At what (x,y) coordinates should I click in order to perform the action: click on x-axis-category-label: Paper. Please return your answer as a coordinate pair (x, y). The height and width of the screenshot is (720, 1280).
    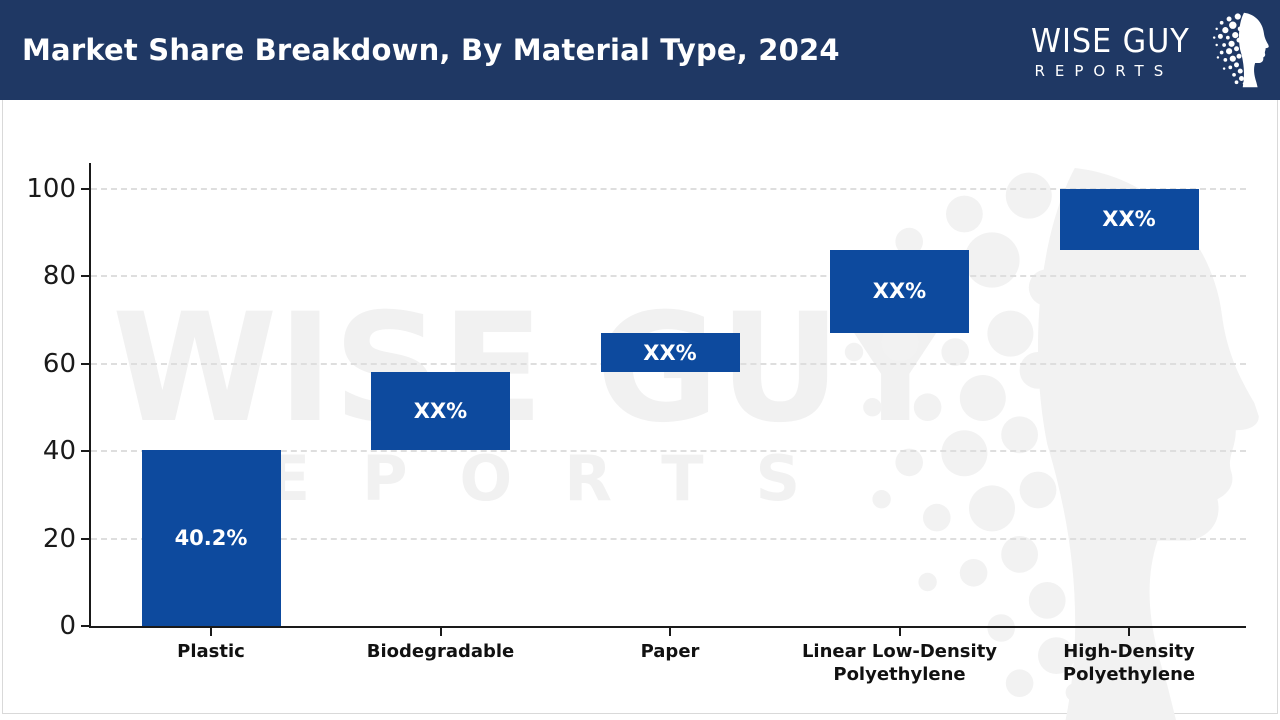
    Looking at the image, I should click on (670, 651).